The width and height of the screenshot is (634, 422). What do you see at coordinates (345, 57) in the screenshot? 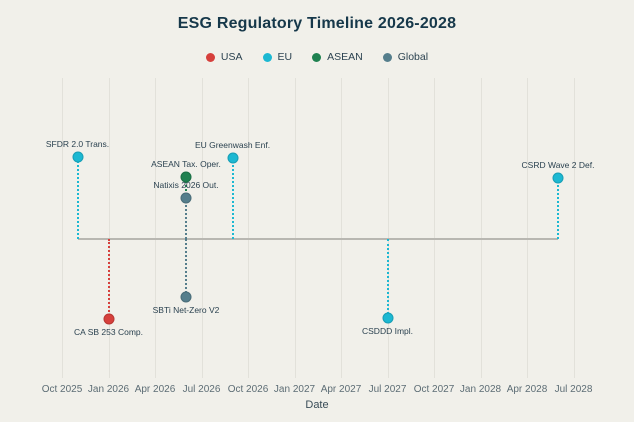
I see `legend-item-label: ASEAN` at bounding box center [345, 57].